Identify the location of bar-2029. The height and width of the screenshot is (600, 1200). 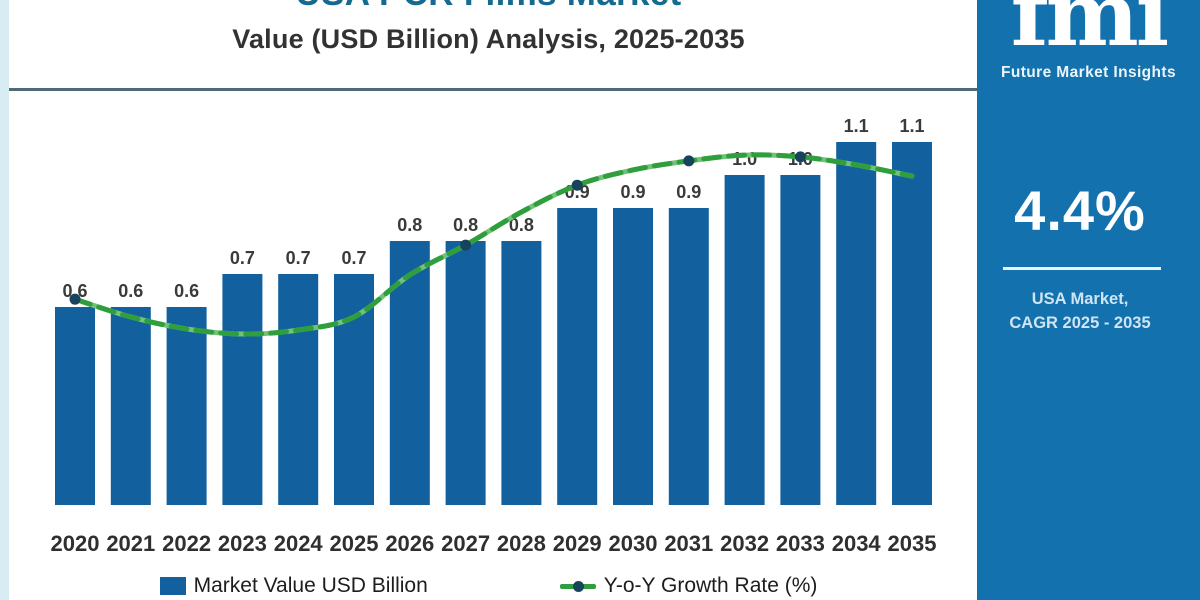
(577, 356).